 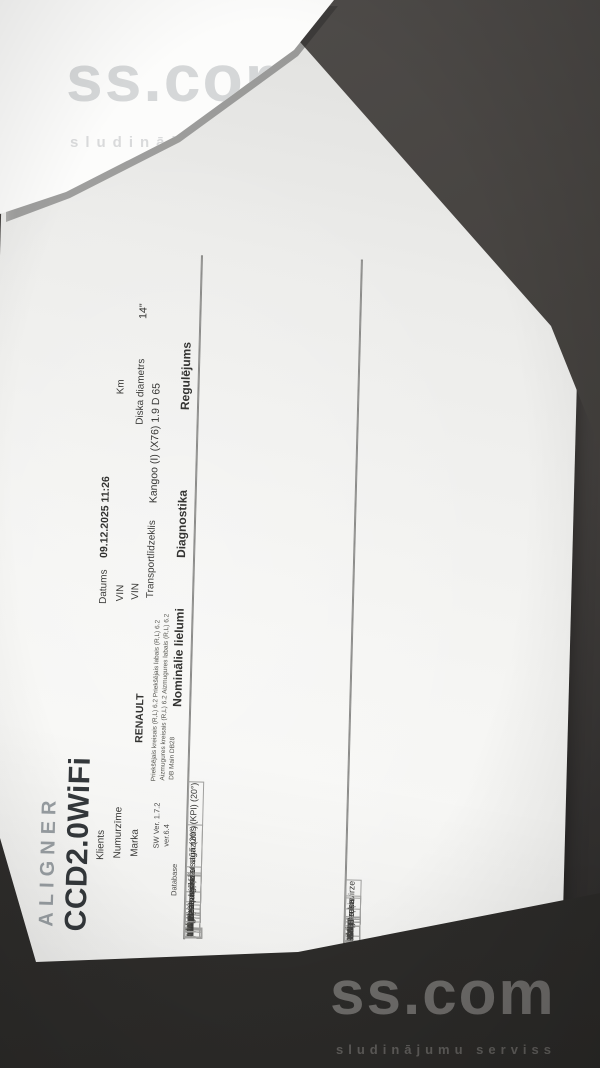 I want to click on vehicle-value: Kangoo (I) (X76) 1.9 D 65, so click(x=155, y=443).